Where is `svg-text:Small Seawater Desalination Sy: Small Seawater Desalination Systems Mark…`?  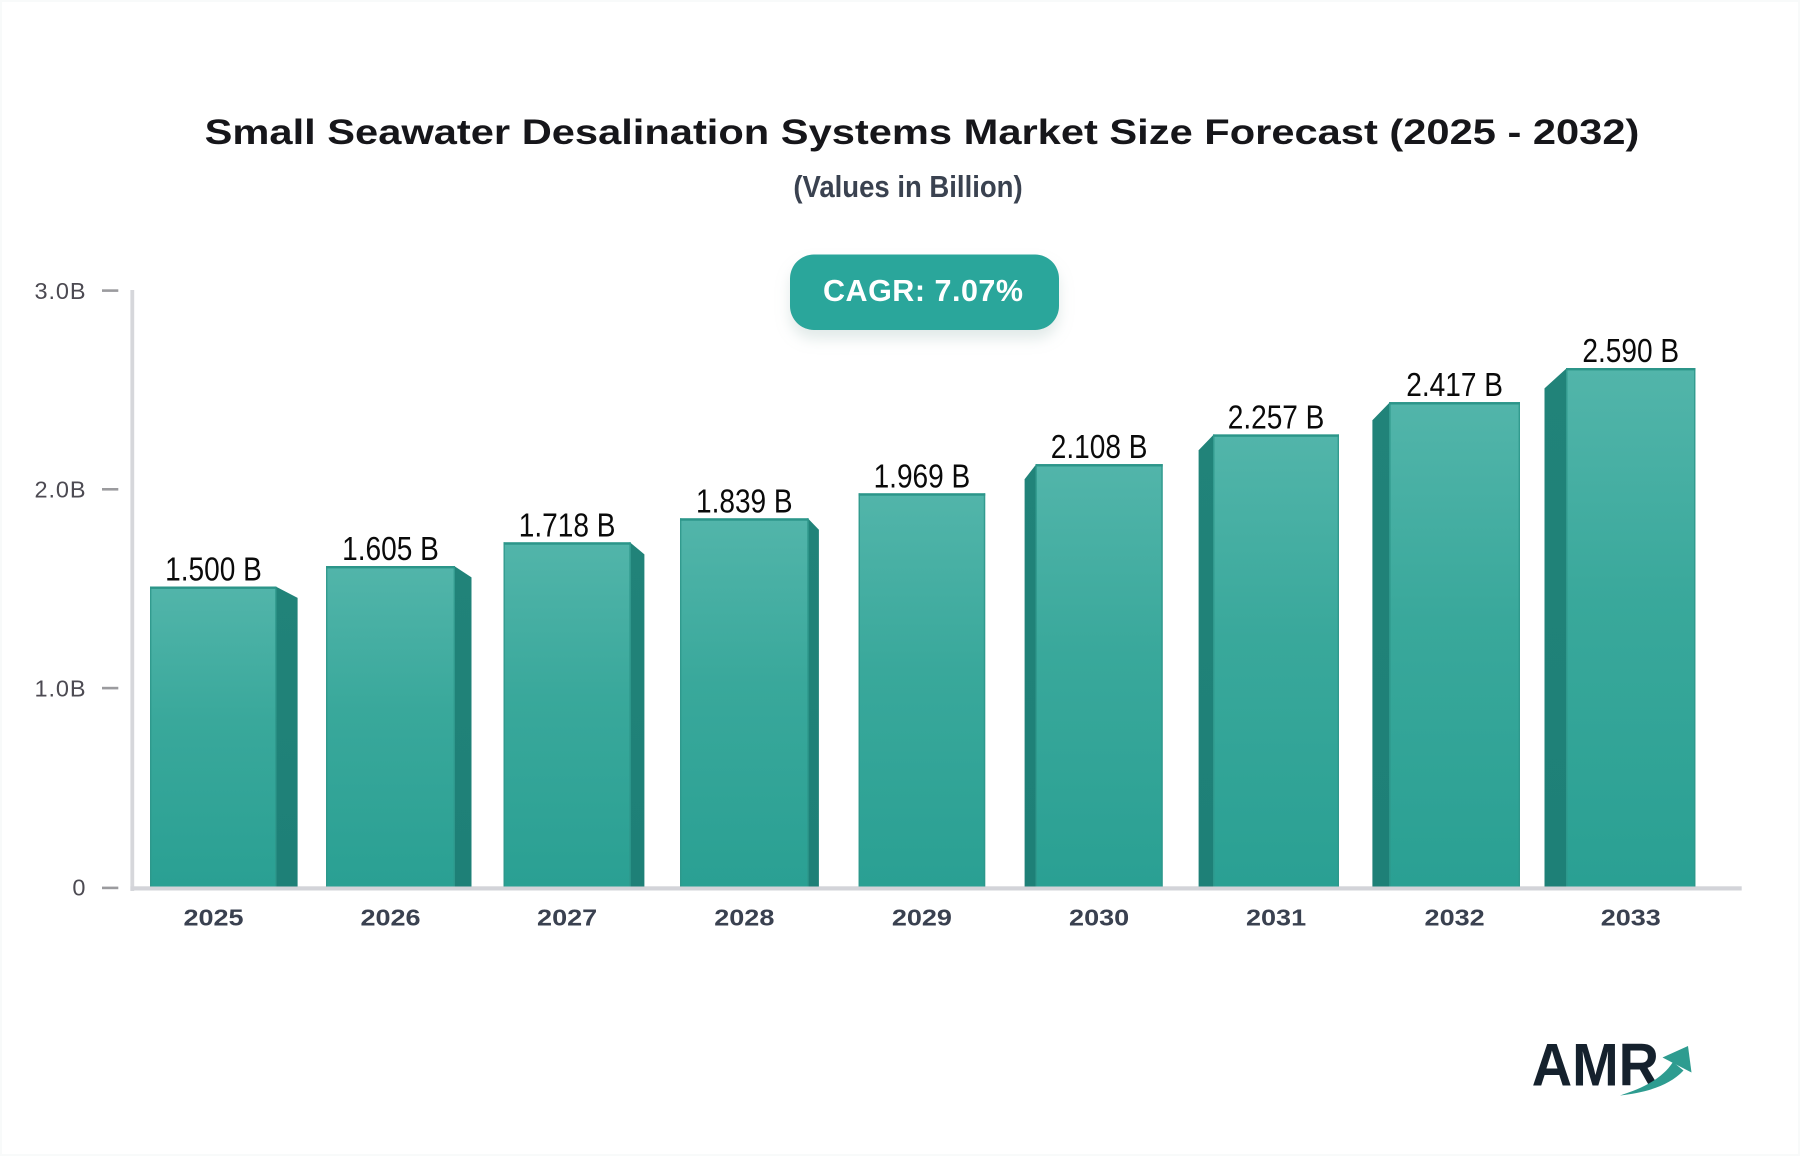 svg-text:Small Seawater Desalination Sy: Small Seawater Desalination Systems Mark… is located at coordinates (922, 132).